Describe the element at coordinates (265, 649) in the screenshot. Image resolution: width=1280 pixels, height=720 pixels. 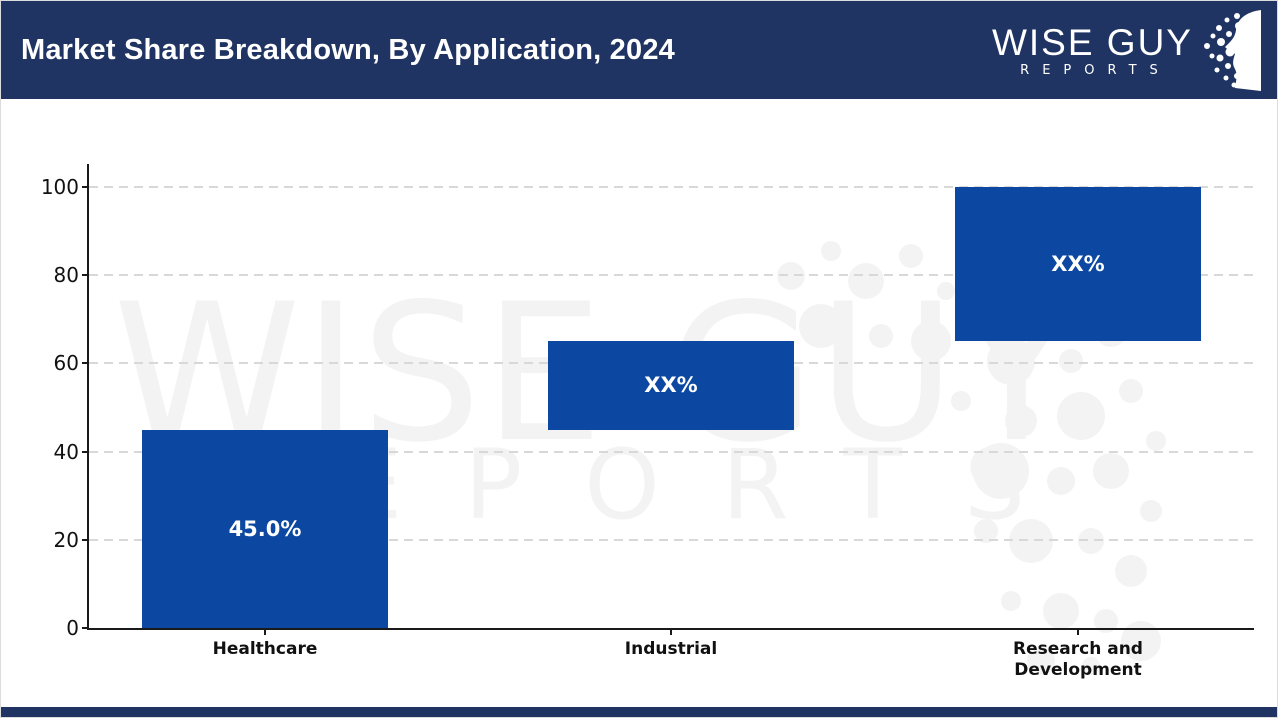
I see `x-category-label: Healthcare` at that location.